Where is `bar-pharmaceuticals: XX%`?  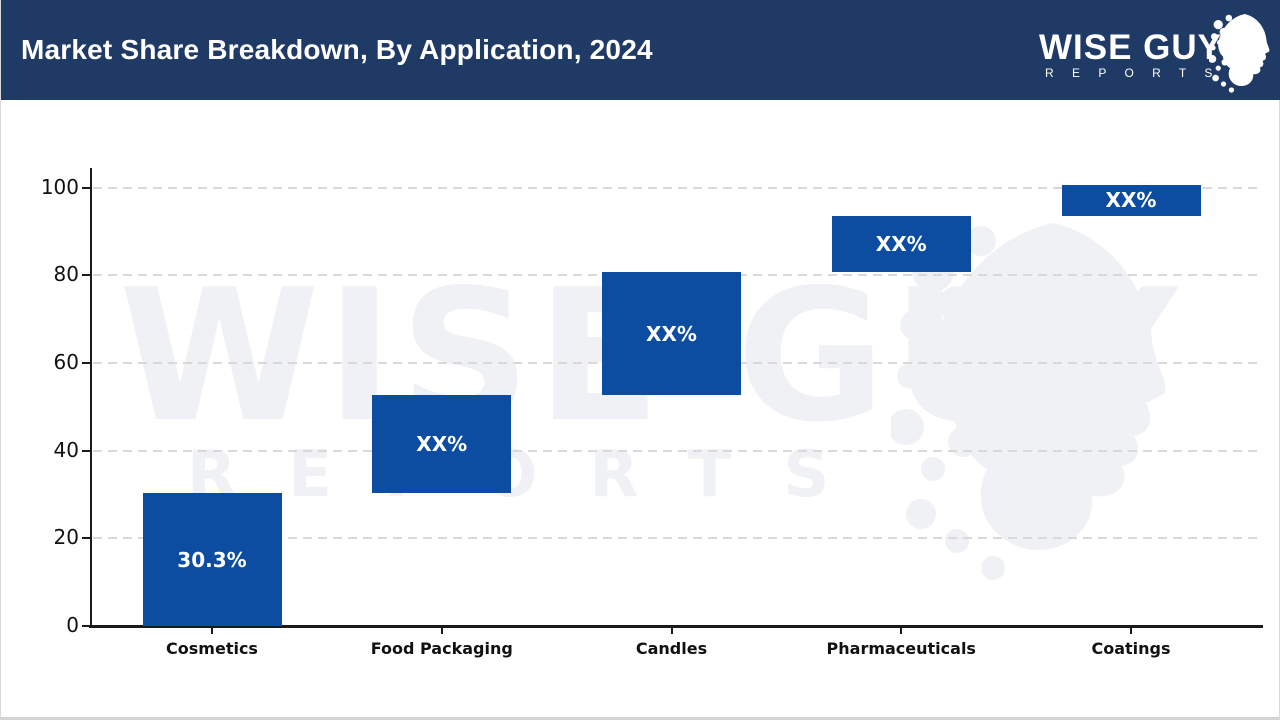
bar-pharmaceuticals: XX% is located at coordinates (901, 243).